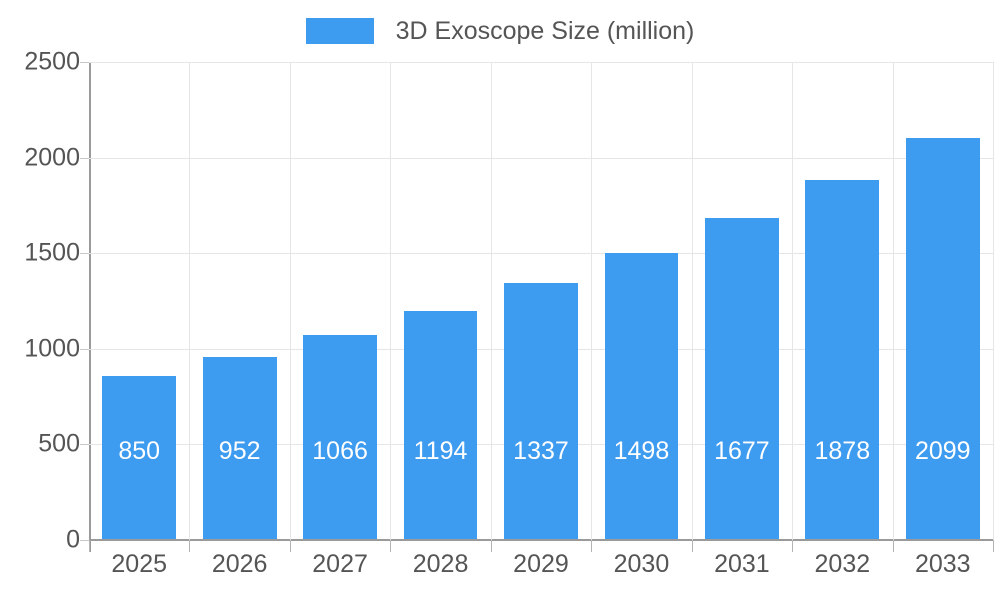 The image size is (1000, 600). I want to click on bar: 1194, so click(440, 424).